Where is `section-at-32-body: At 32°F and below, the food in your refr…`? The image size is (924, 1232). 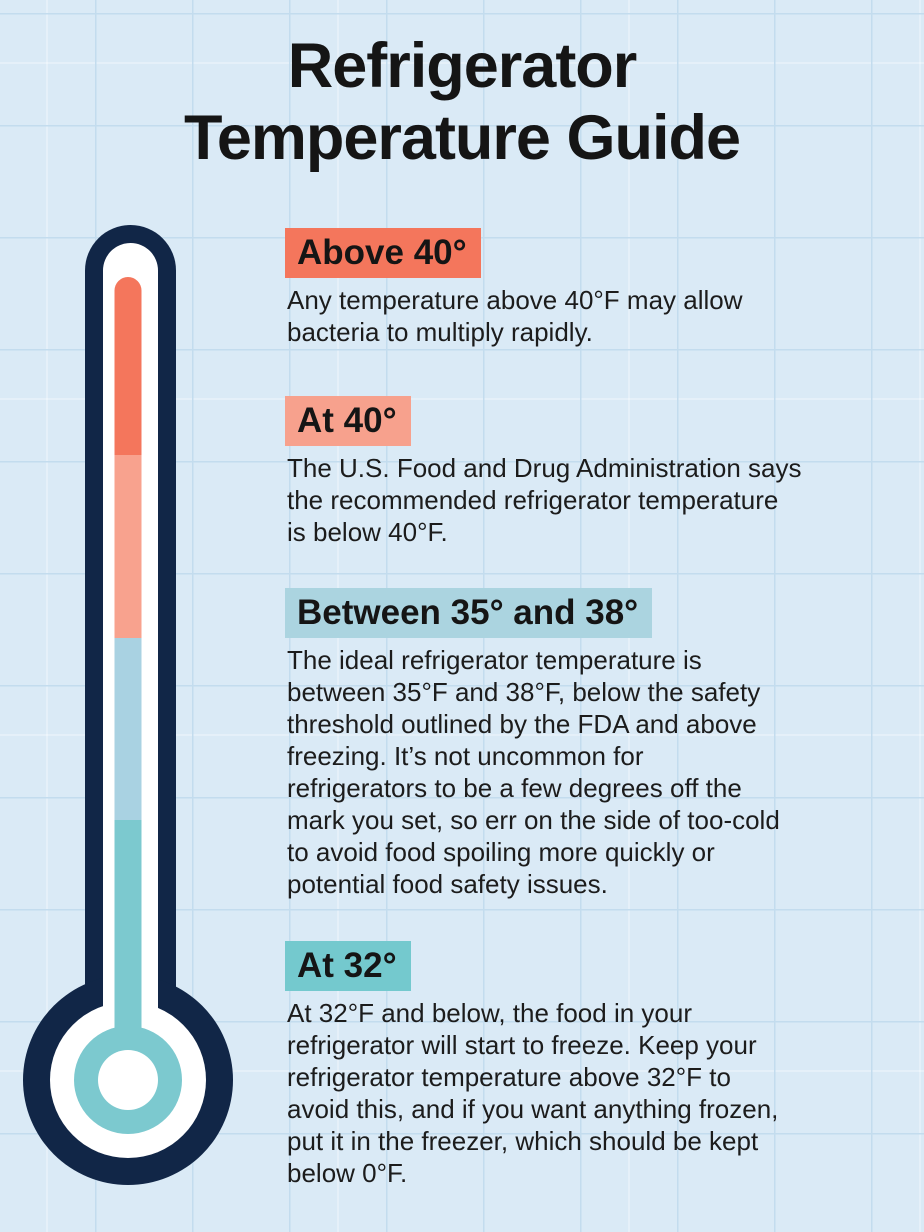 section-at-32-body: At 32°F and below, the food in your refr… is located at coordinates (533, 1093).